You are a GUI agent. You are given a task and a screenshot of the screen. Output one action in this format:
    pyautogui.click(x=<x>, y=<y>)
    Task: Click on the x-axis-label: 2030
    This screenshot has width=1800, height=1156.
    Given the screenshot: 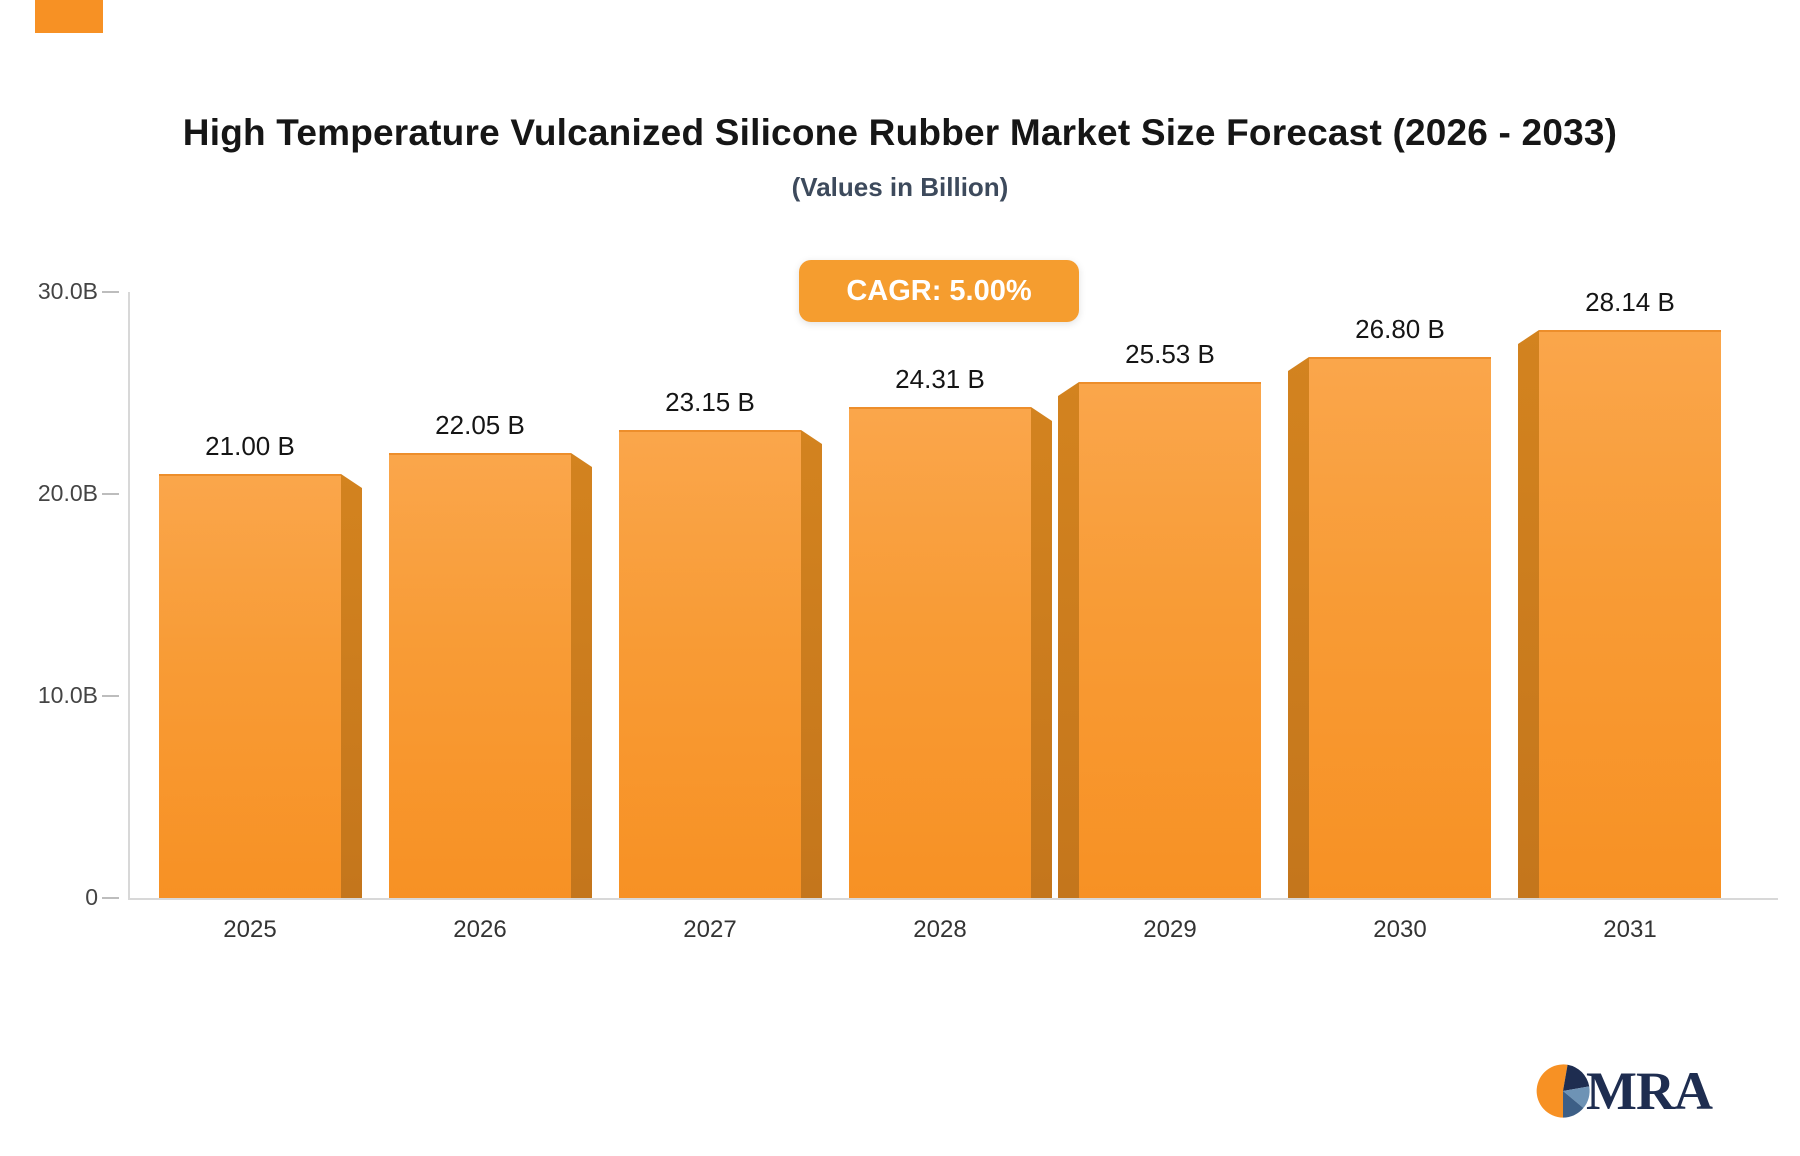 What is the action you would take?
    pyautogui.click(x=1400, y=929)
    